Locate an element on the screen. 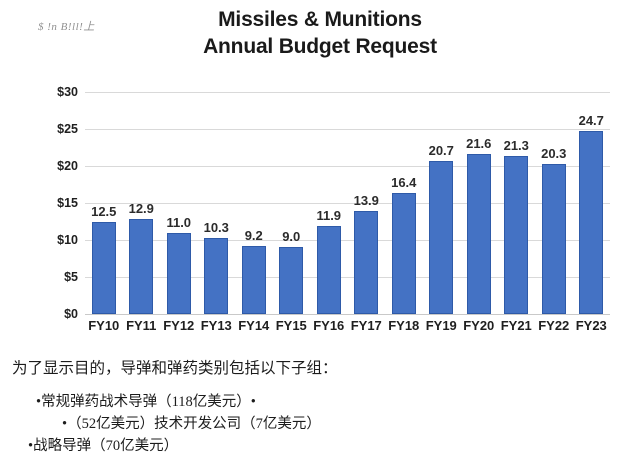 The width and height of the screenshot is (640, 469). bar-value-label: 24.7 is located at coordinates (591, 121).